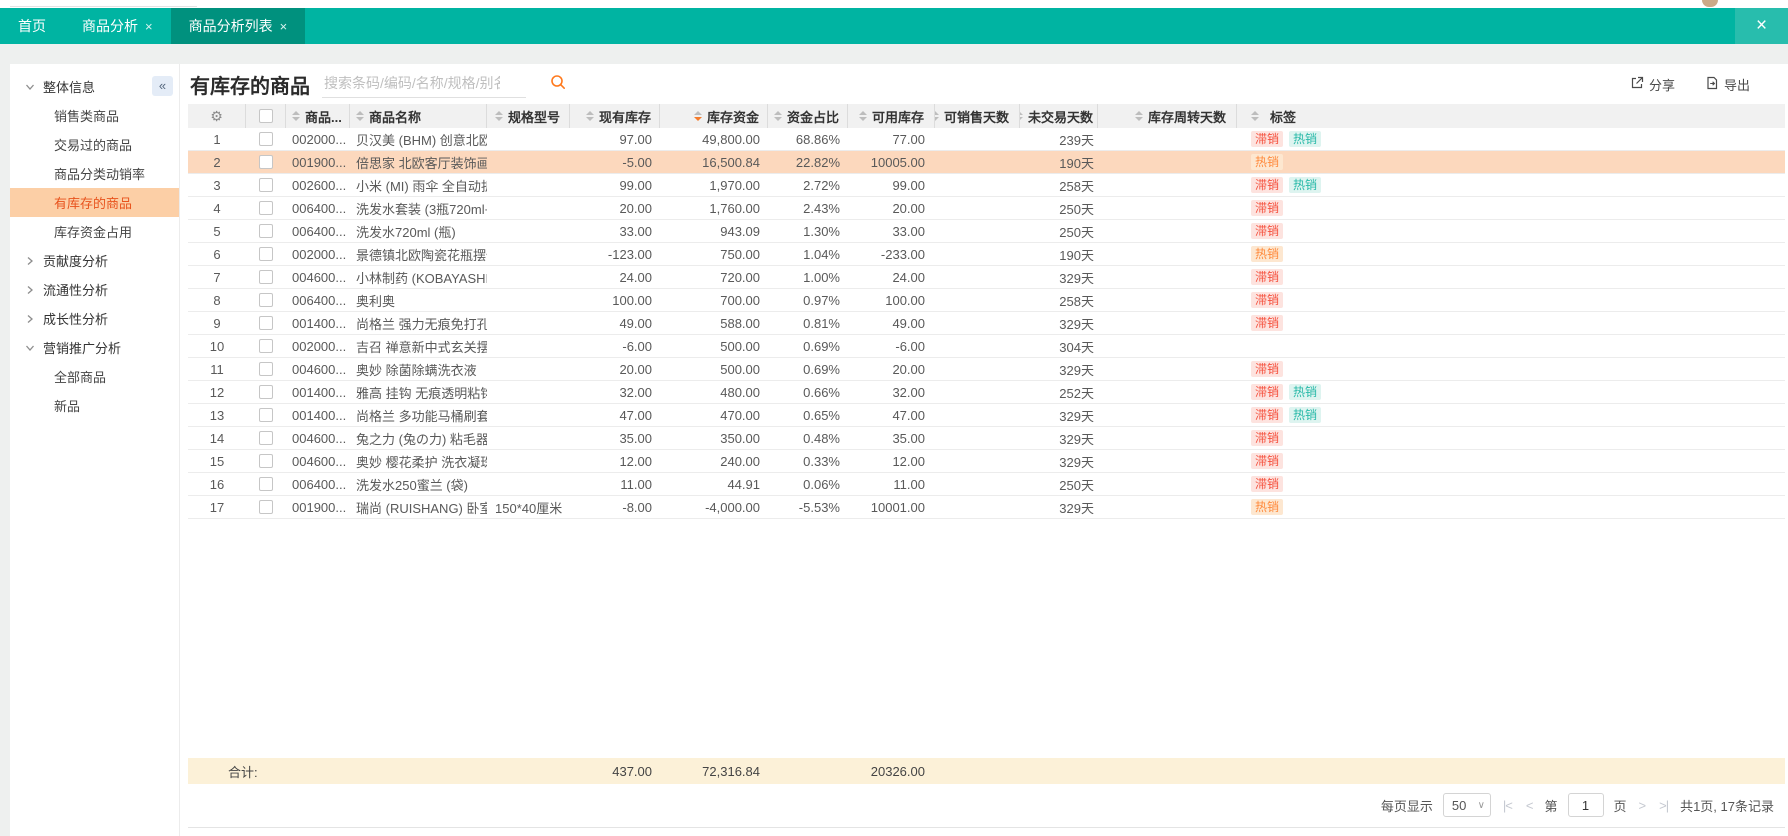 The image size is (1788, 836). I want to click on sidebar-item: 营销推广分析, so click(94, 347).